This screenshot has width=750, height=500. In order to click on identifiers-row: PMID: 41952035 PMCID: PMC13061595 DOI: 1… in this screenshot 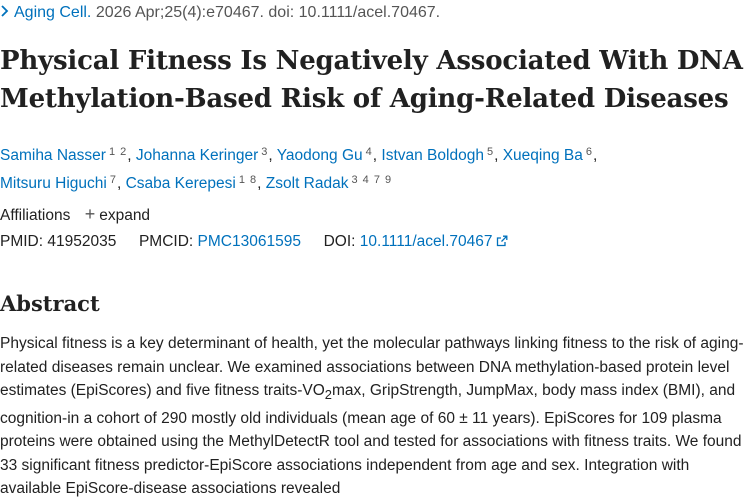, I will do `click(254, 242)`.